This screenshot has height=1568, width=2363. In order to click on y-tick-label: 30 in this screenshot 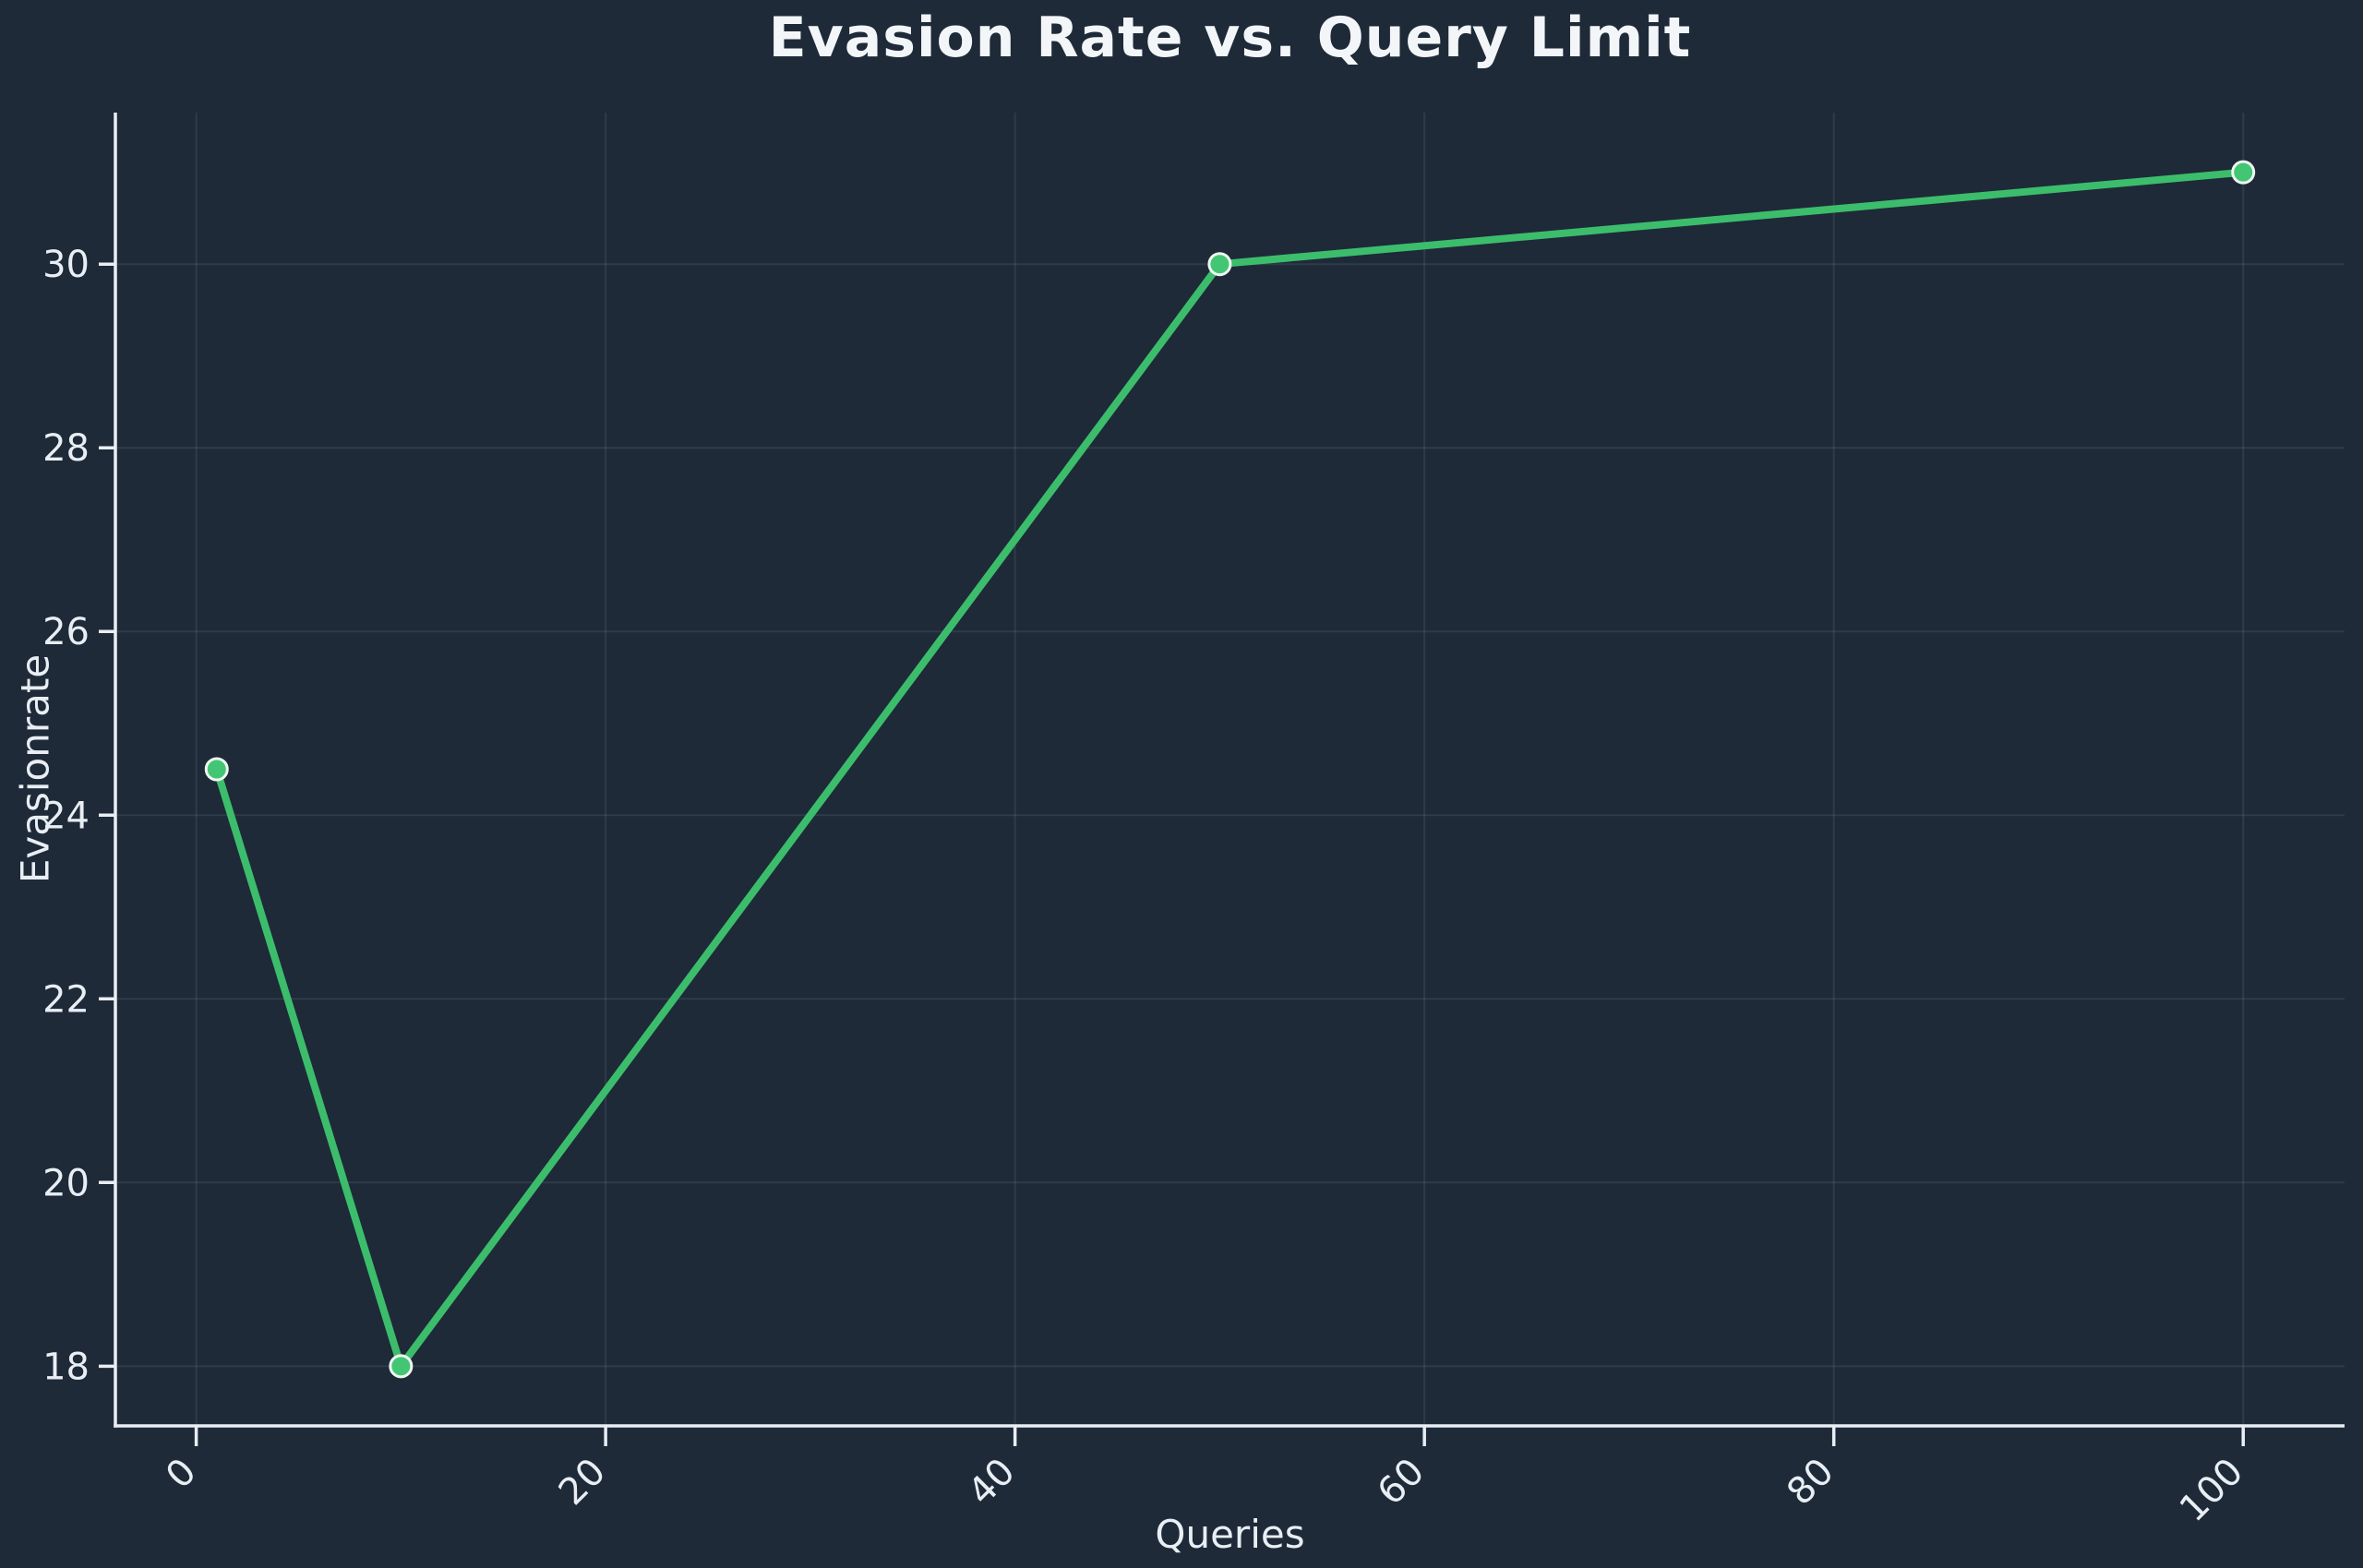, I will do `click(66, 265)`.